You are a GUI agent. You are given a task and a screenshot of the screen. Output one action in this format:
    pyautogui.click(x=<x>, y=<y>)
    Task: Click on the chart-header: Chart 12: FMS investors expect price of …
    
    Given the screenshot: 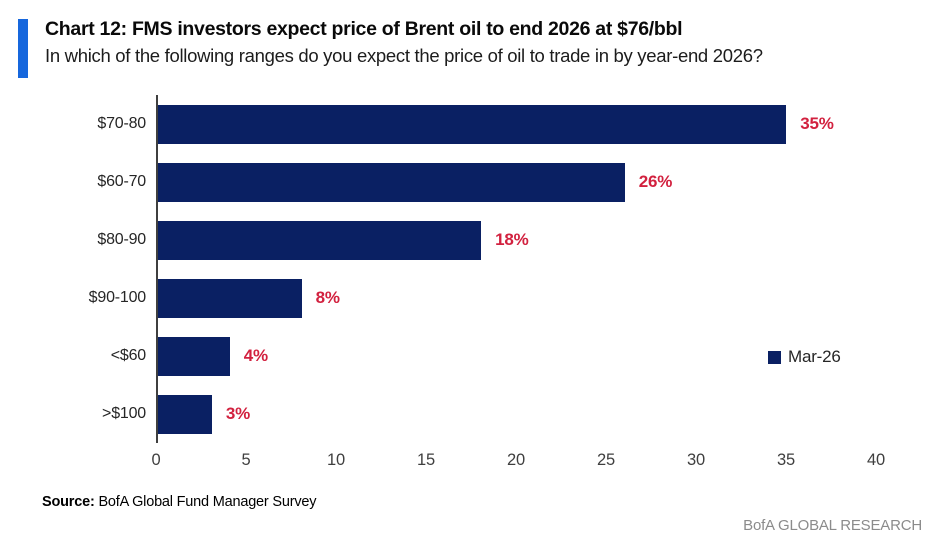 What is the action you would take?
    pyautogui.click(x=475, y=41)
    